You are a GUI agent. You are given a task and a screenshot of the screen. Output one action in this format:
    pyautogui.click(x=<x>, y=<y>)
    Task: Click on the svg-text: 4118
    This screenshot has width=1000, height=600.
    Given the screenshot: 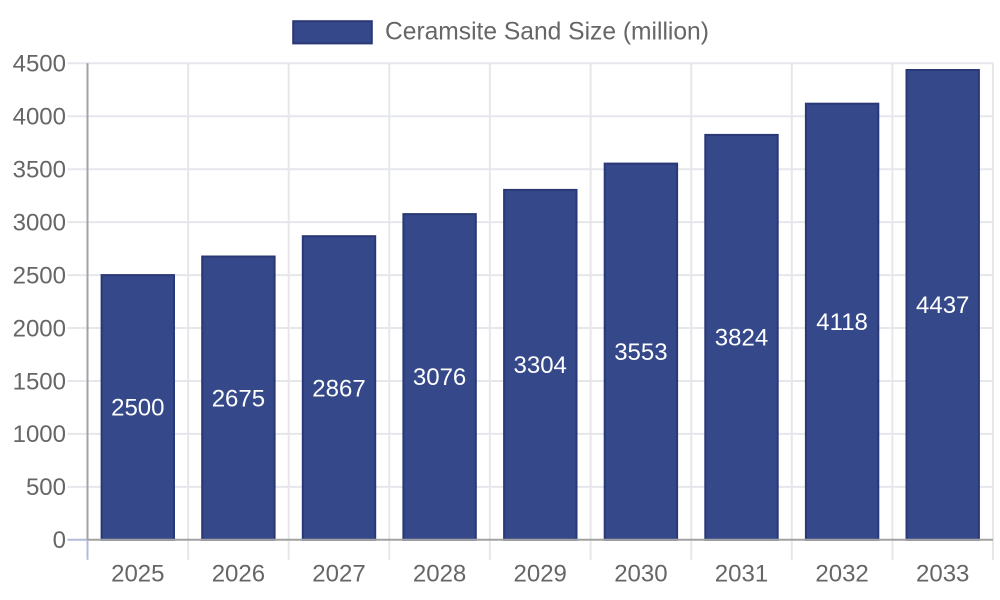 What is the action you would take?
    pyautogui.click(x=842, y=322)
    